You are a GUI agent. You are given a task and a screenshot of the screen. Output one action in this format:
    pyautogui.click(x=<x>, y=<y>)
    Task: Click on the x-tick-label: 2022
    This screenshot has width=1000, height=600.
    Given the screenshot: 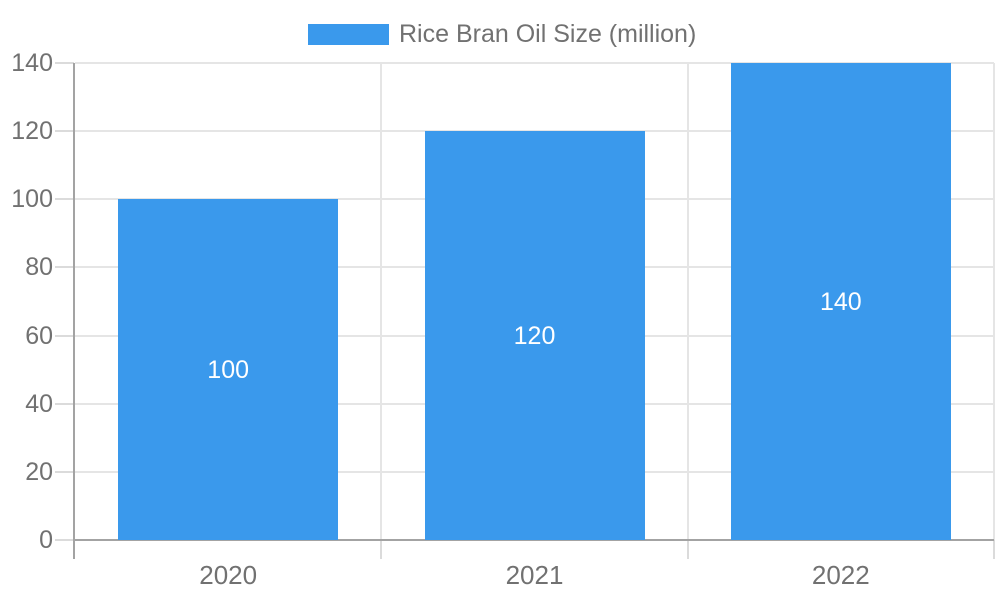 What is the action you would take?
    pyautogui.click(x=840, y=575)
    